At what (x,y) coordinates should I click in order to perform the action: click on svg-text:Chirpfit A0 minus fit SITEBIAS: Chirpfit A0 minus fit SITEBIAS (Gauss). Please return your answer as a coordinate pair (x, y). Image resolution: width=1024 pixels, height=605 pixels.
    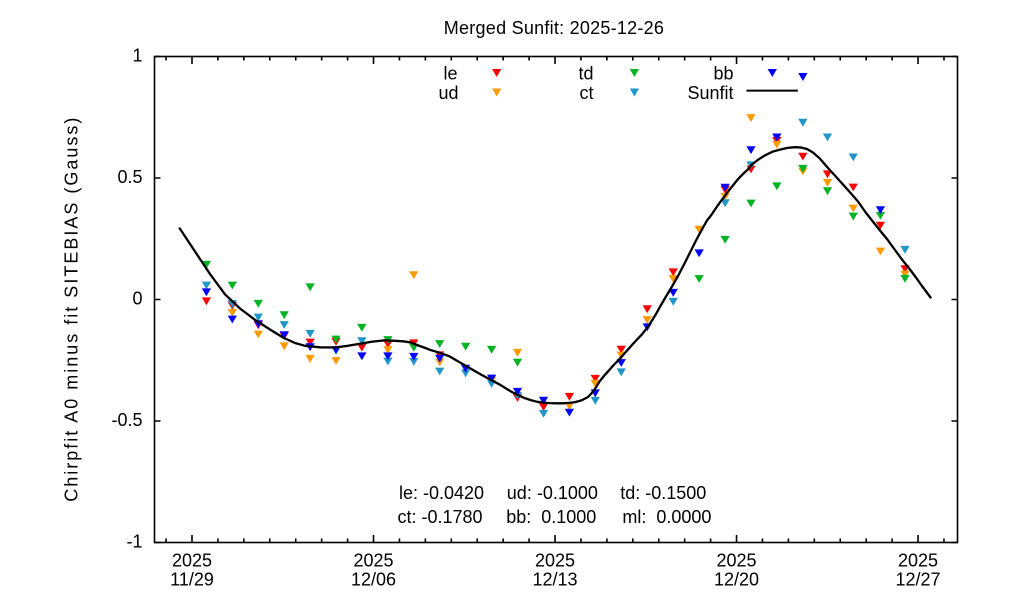
    Looking at the image, I should click on (72, 309).